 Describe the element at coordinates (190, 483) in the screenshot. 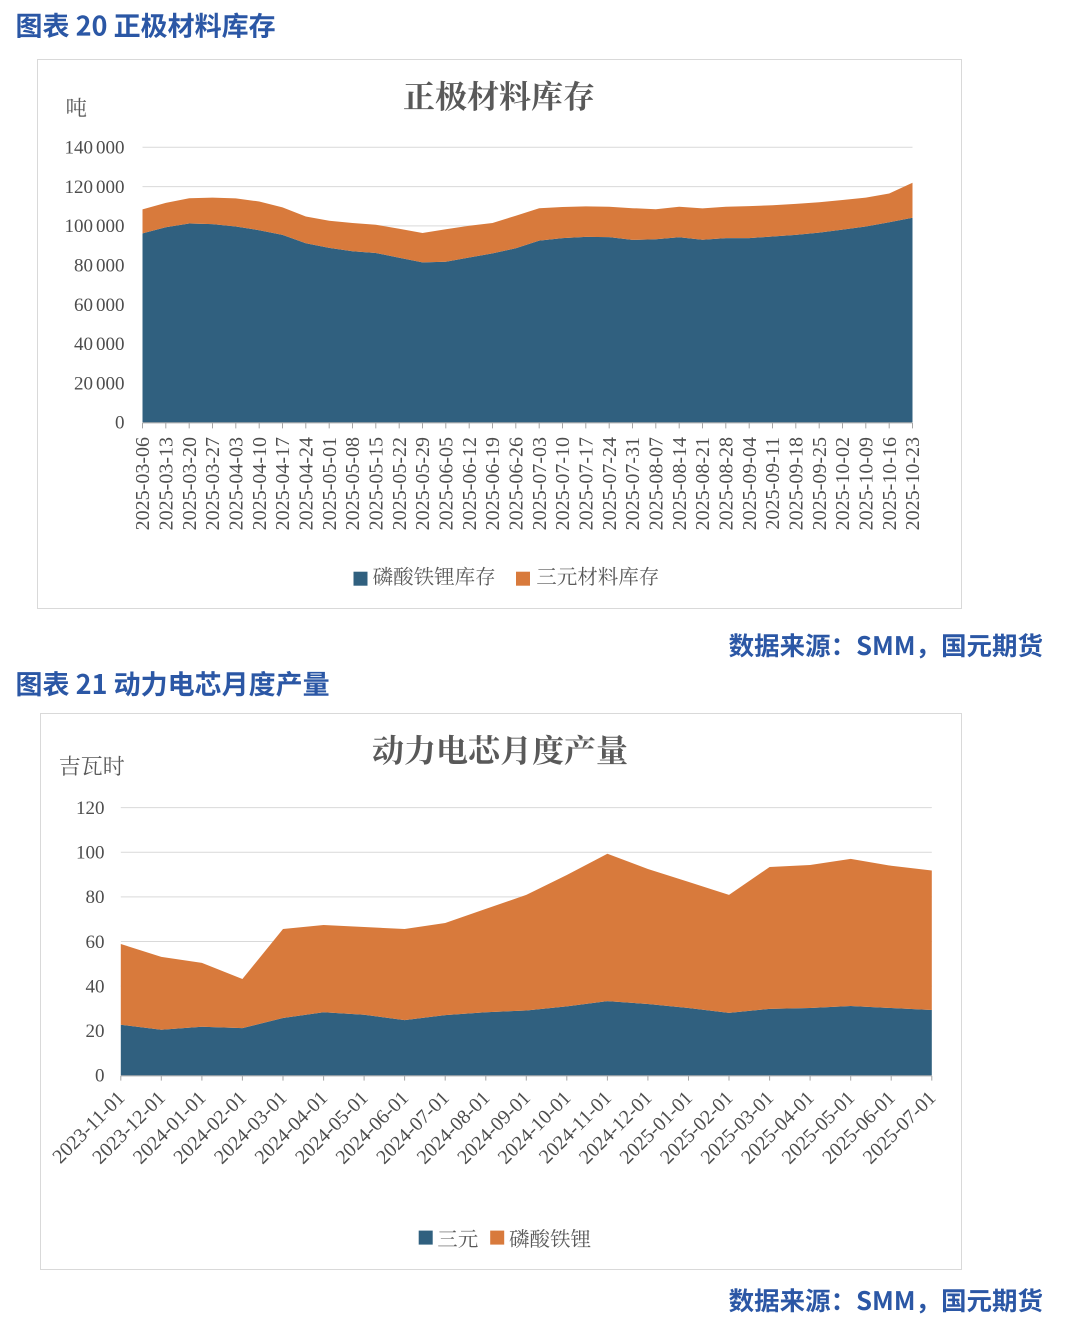

I see `svg-text: 2025-03-20` at that location.